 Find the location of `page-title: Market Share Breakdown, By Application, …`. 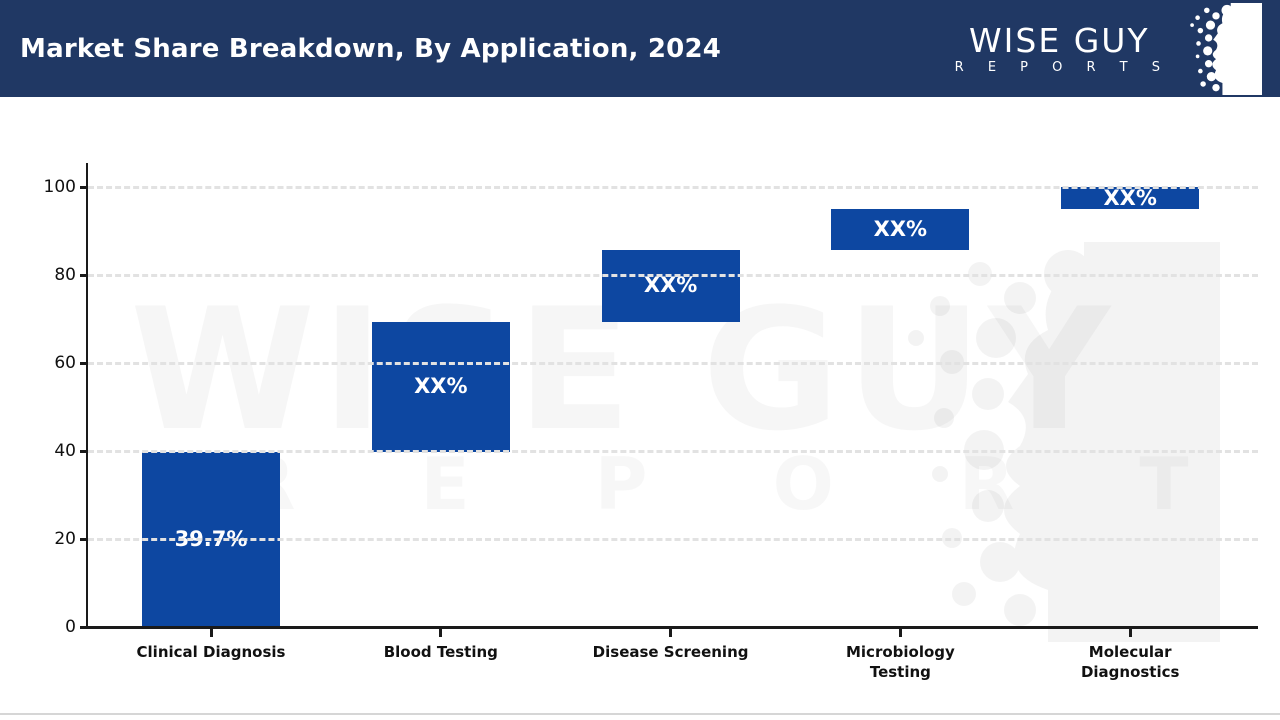

page-title: Market Share Breakdown, By Application, … is located at coordinates (371, 48).